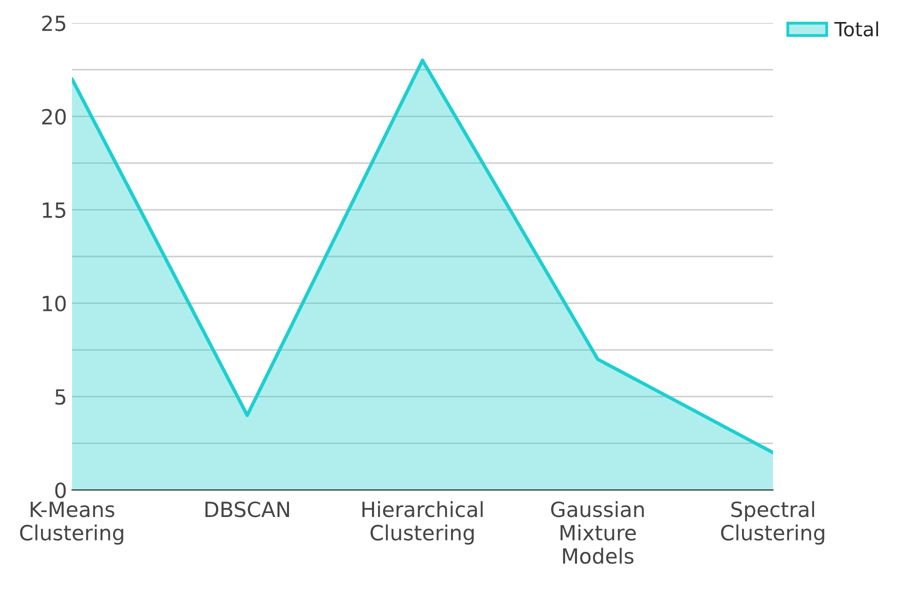  Describe the element at coordinates (60, 397) in the screenshot. I see `y-tick-label: 5` at that location.